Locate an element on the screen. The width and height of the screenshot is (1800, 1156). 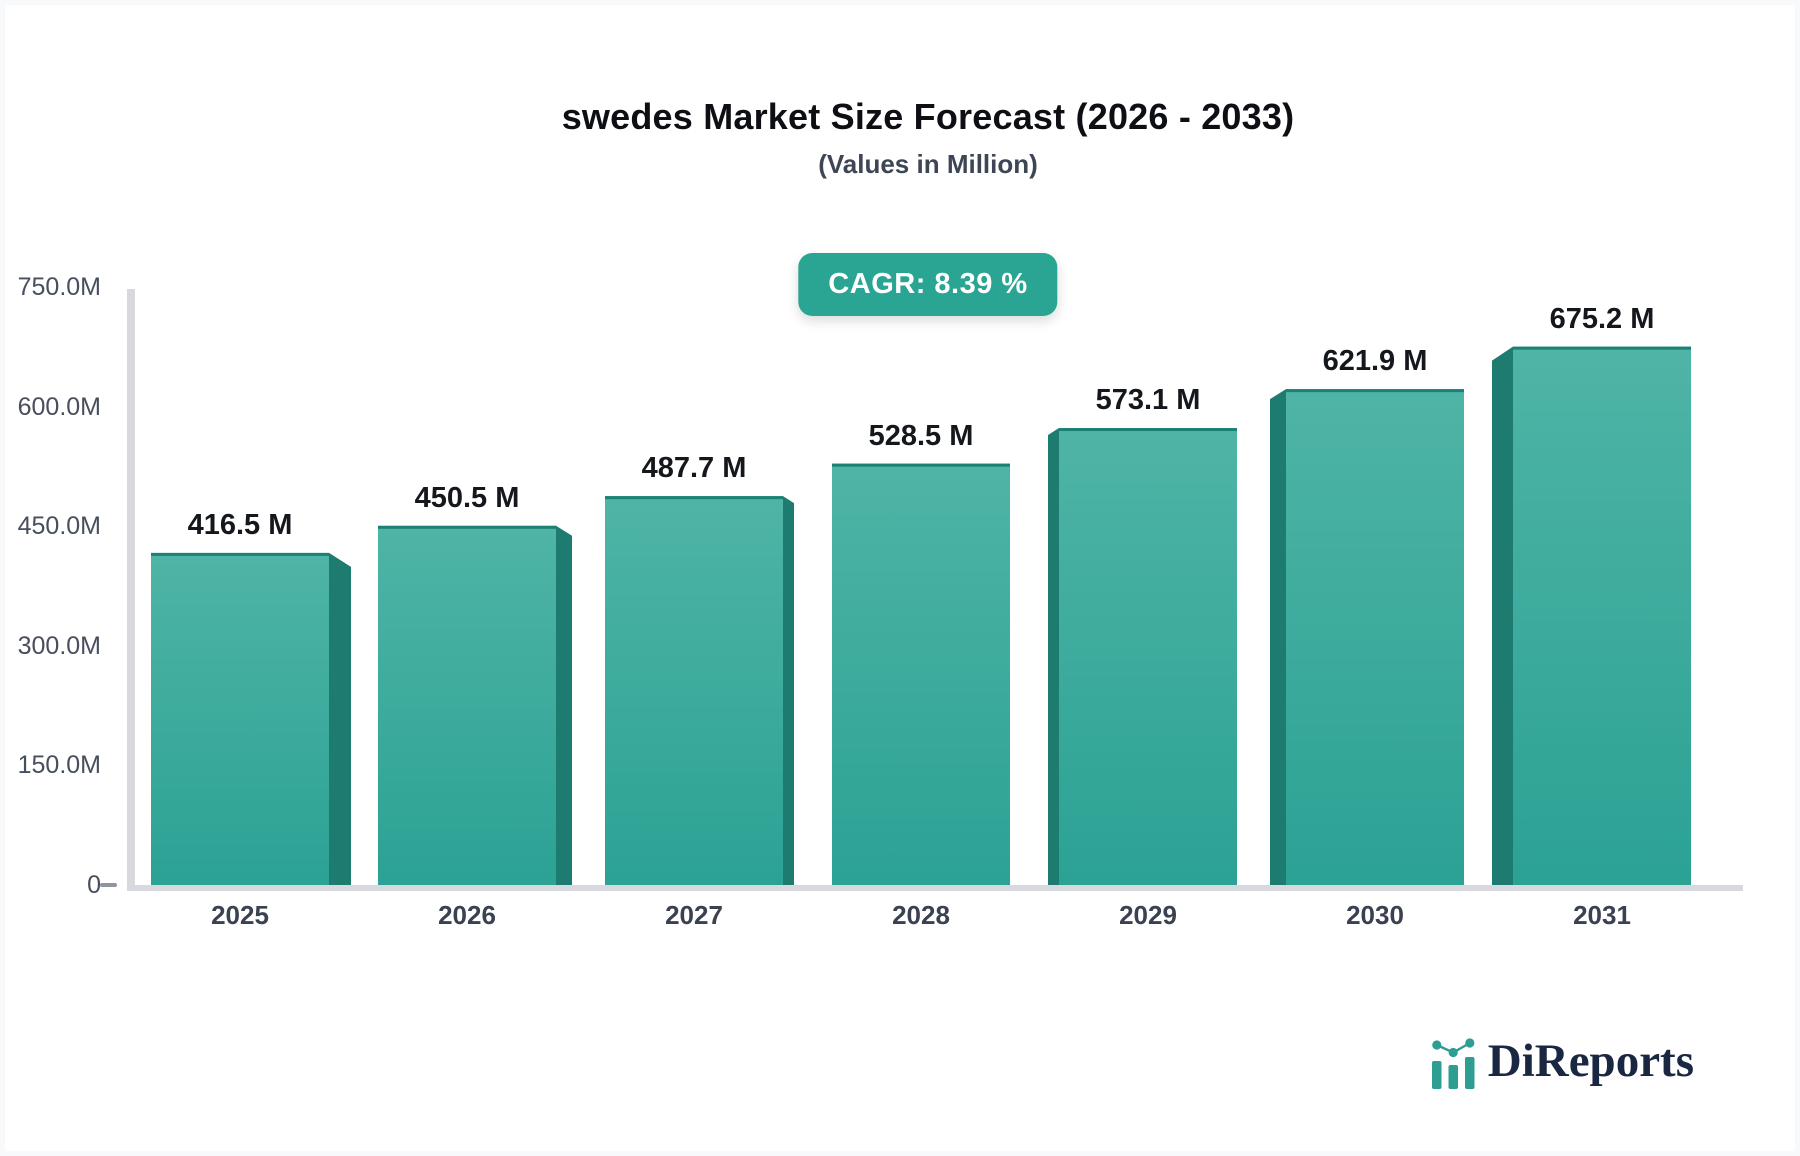
logo-chart-icon is located at coordinates (1453, 1063).